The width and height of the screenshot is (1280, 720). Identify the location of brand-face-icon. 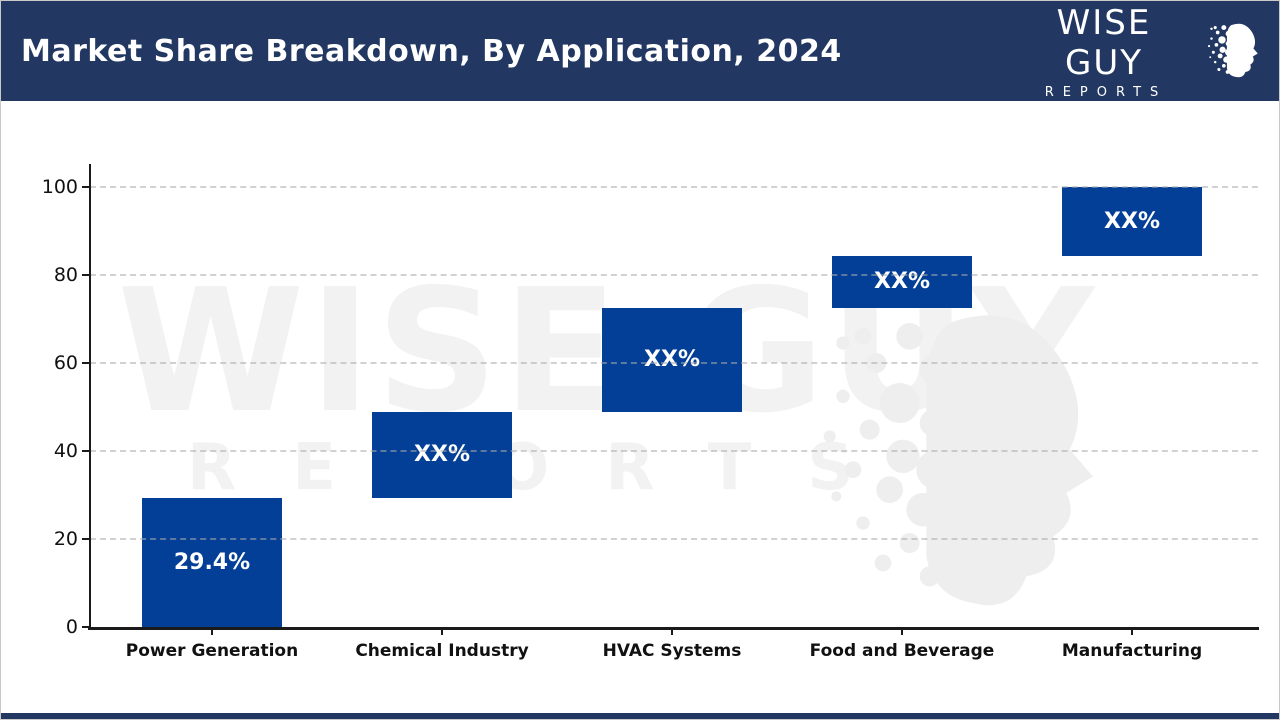
(1232, 50).